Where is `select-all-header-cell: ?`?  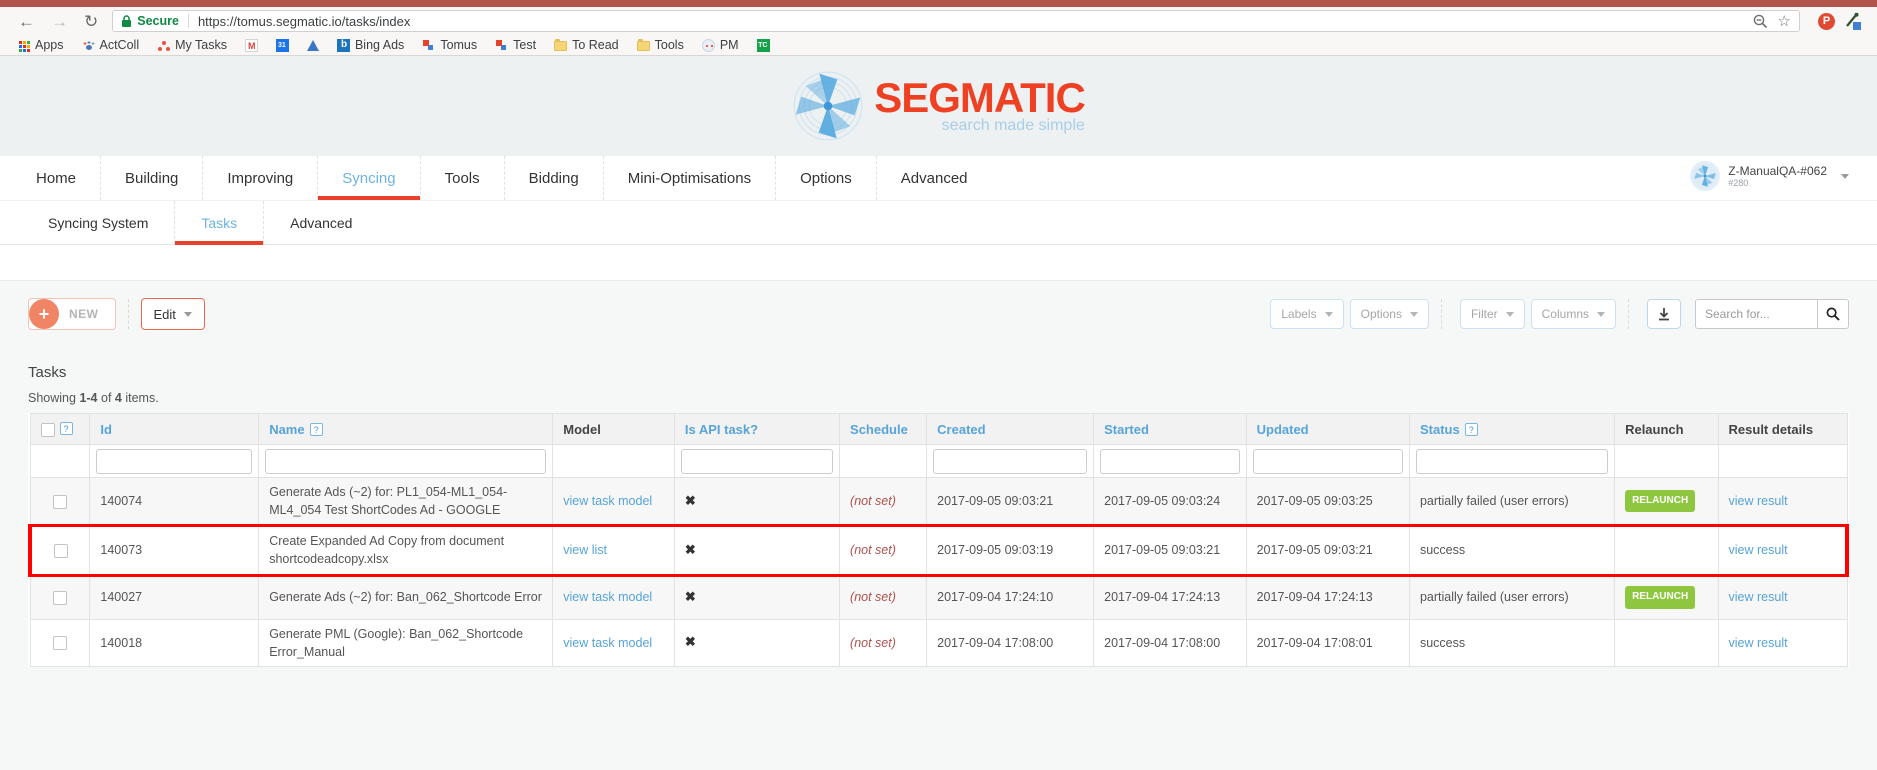 select-all-header-cell: ? is located at coordinates (60, 429).